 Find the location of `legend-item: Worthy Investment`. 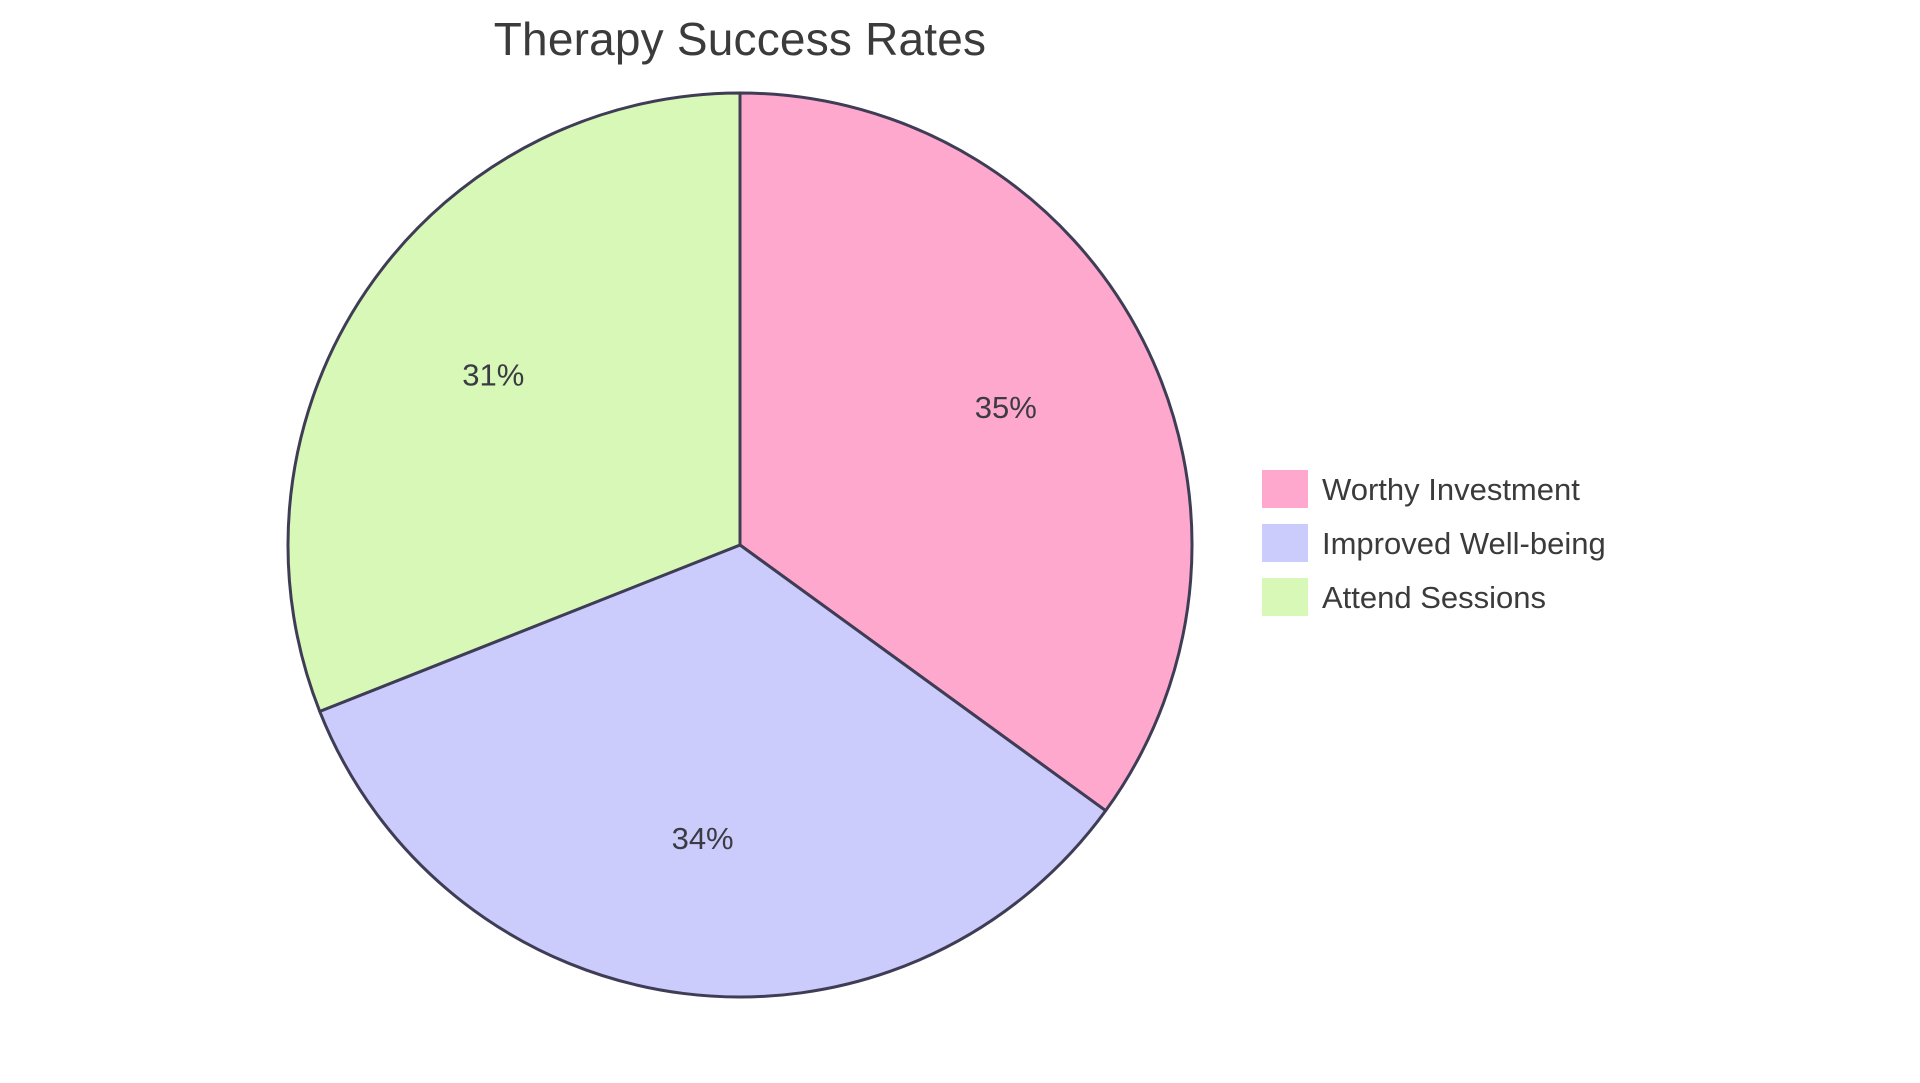

legend-item: Worthy Investment is located at coordinates (1542, 489).